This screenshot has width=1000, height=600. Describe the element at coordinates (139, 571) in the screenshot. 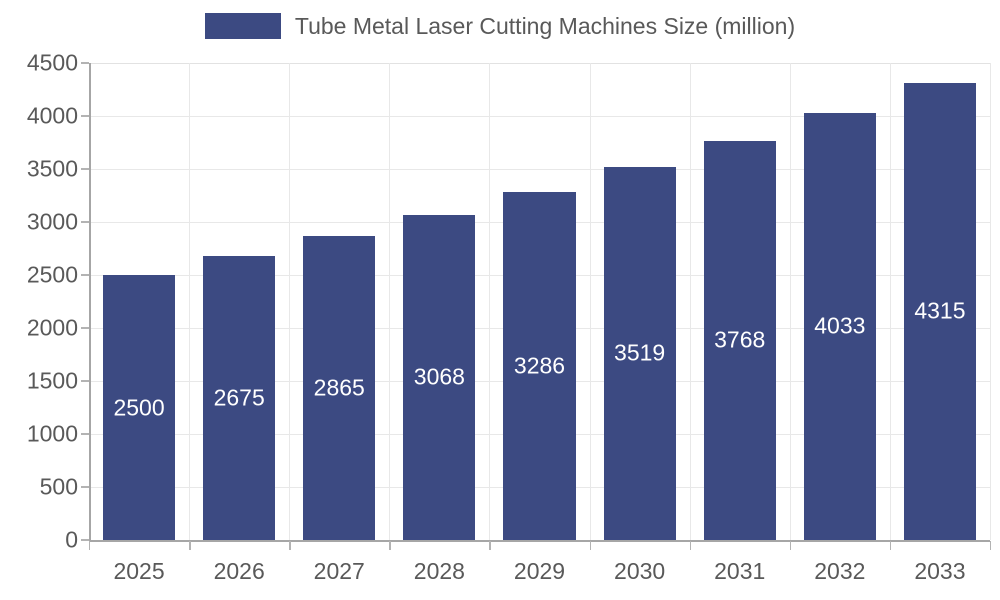

I see `x-tick-label: 2025` at that location.